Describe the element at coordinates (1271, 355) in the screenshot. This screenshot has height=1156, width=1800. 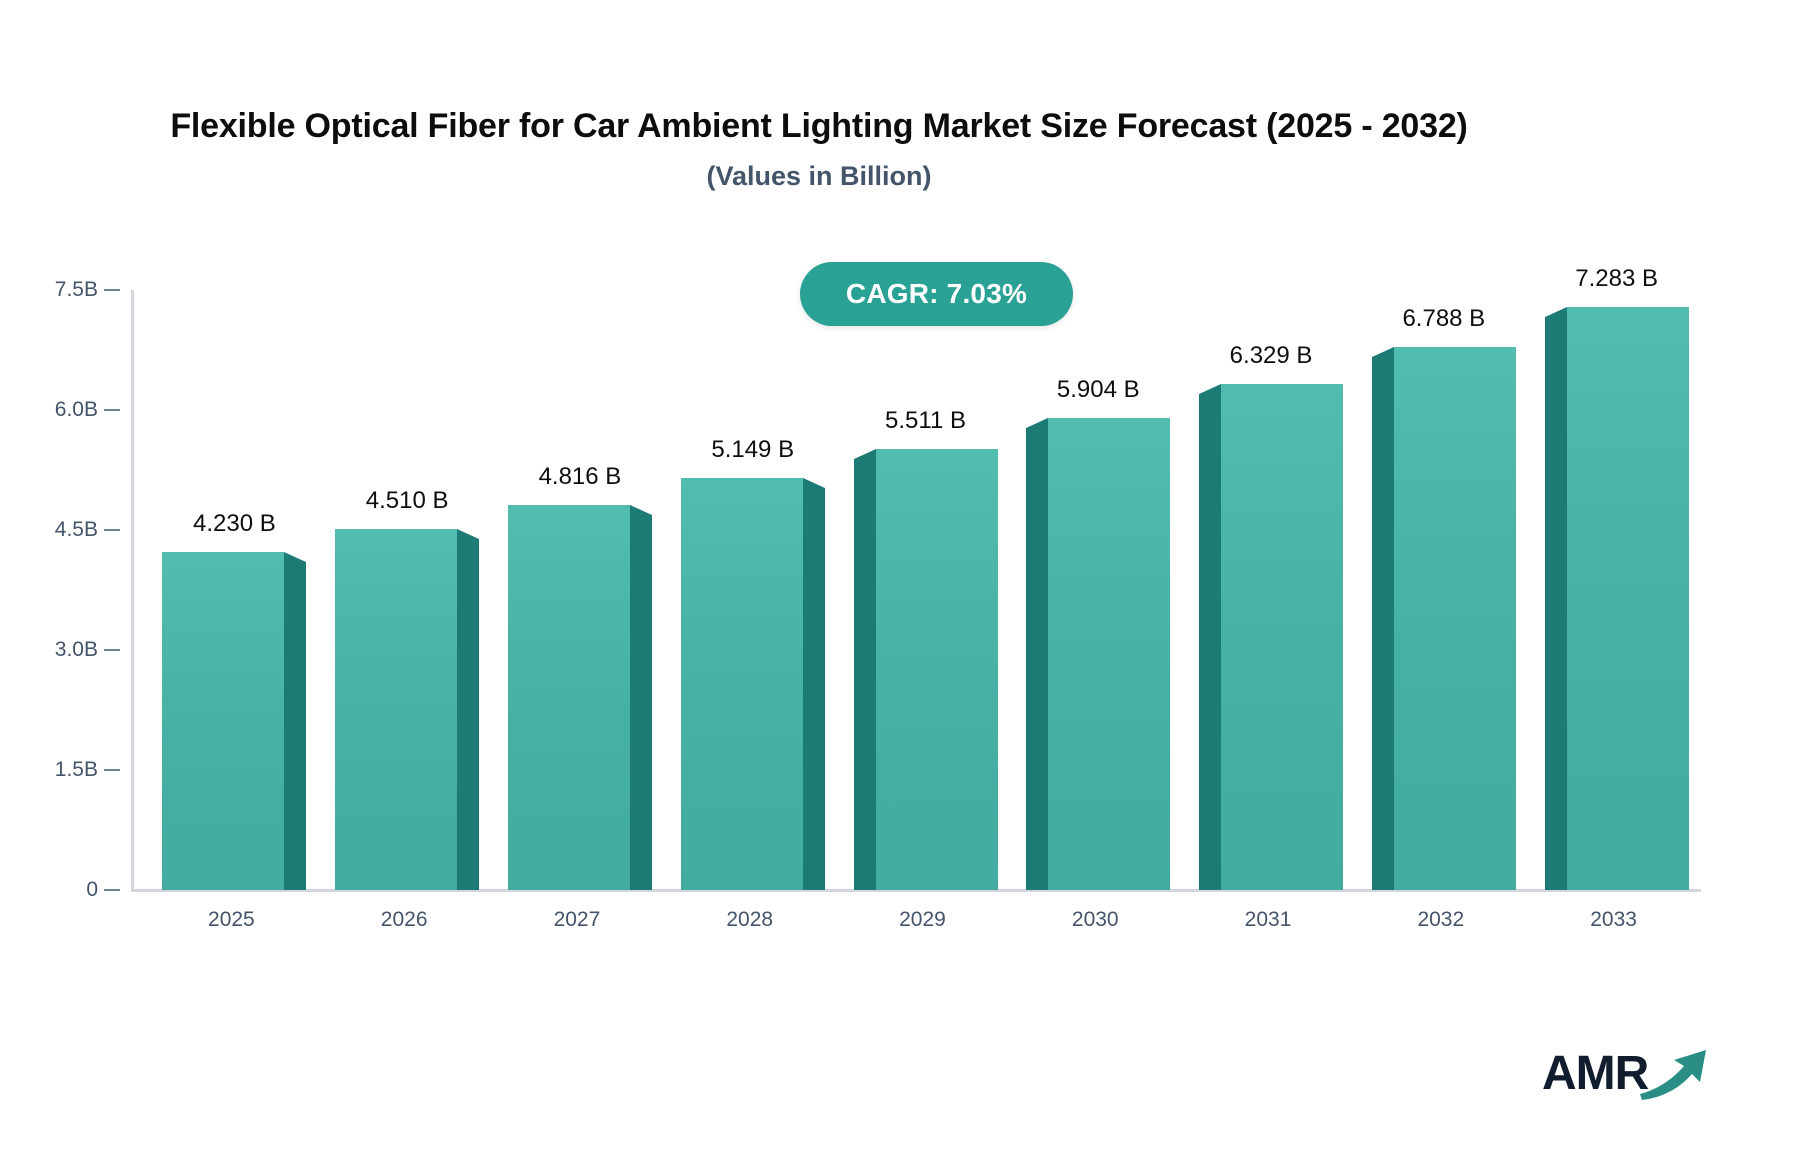
I see `bar-value-label: 6.329 B` at that location.